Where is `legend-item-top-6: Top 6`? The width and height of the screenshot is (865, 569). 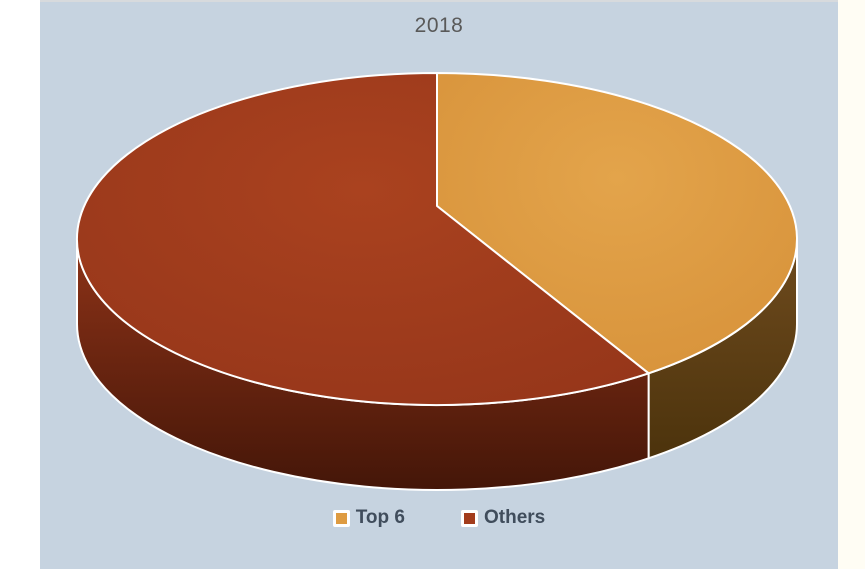 legend-item-top-6: Top 6 is located at coordinates (368, 518).